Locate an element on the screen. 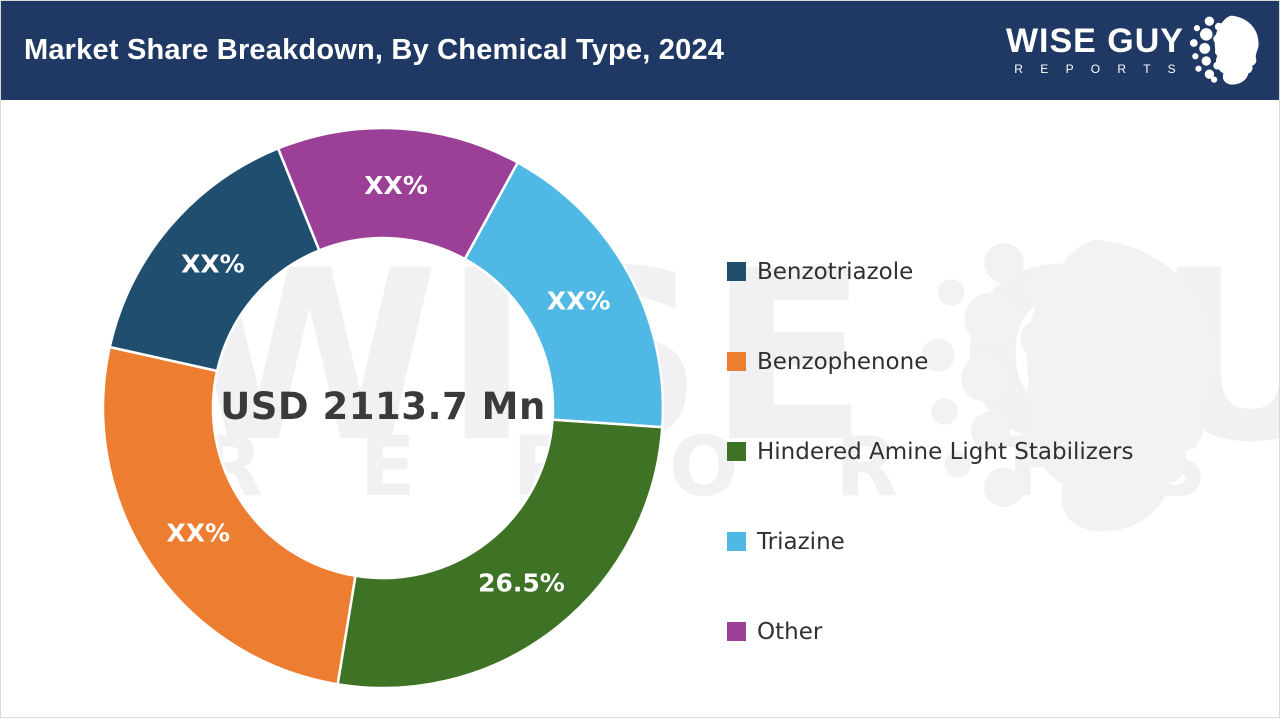 This screenshot has height=720, width=1280. legend-label: Triazine is located at coordinates (801, 541).